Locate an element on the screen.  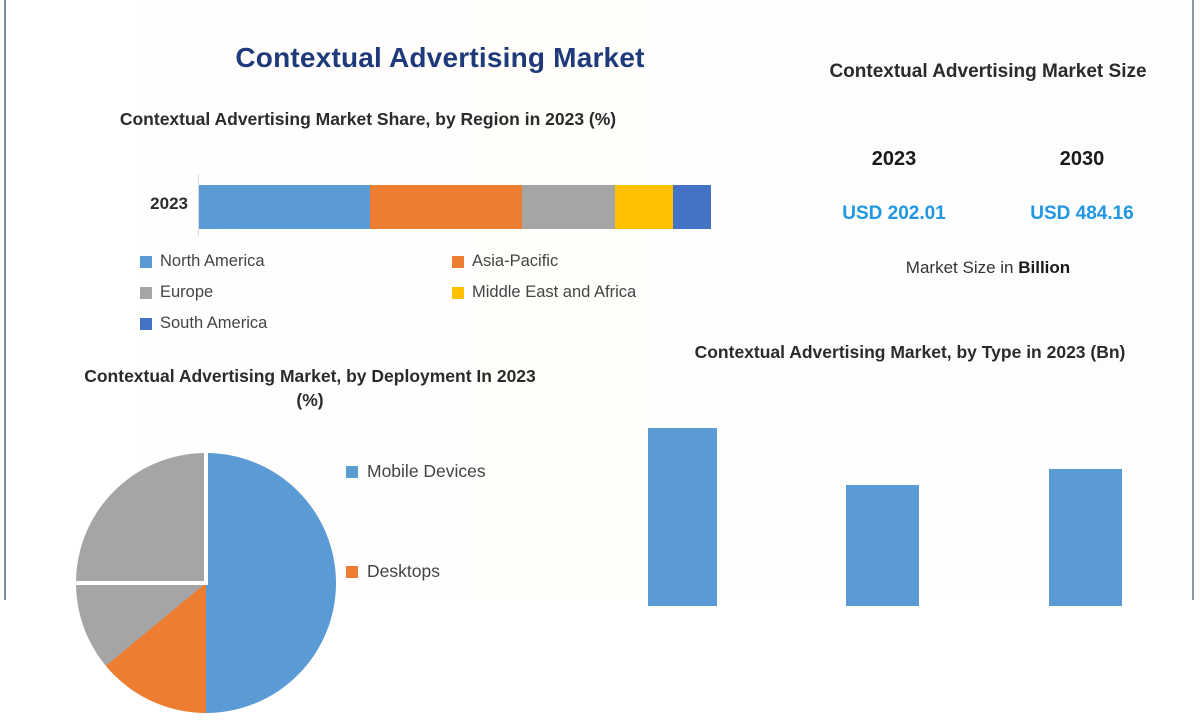
page-title: Contextual Advertising Market is located at coordinates (440, 57).